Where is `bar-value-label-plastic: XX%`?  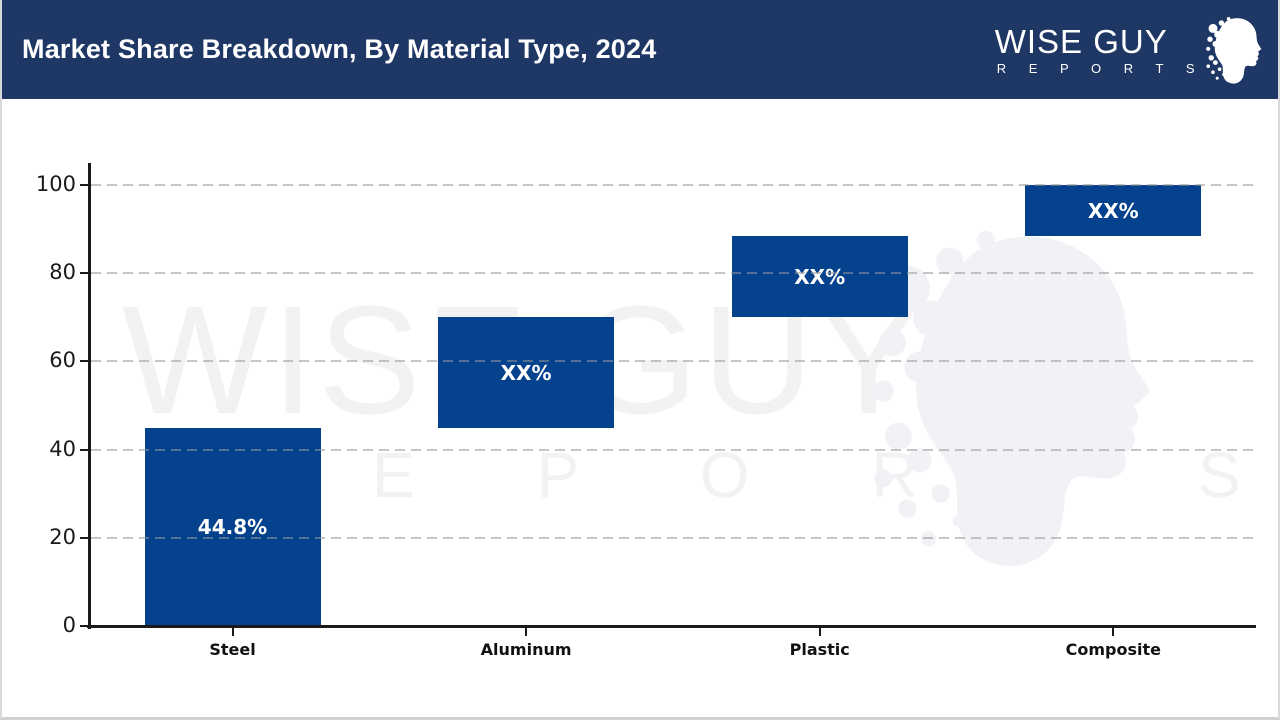
bar-value-label-plastic: XX% is located at coordinates (820, 276).